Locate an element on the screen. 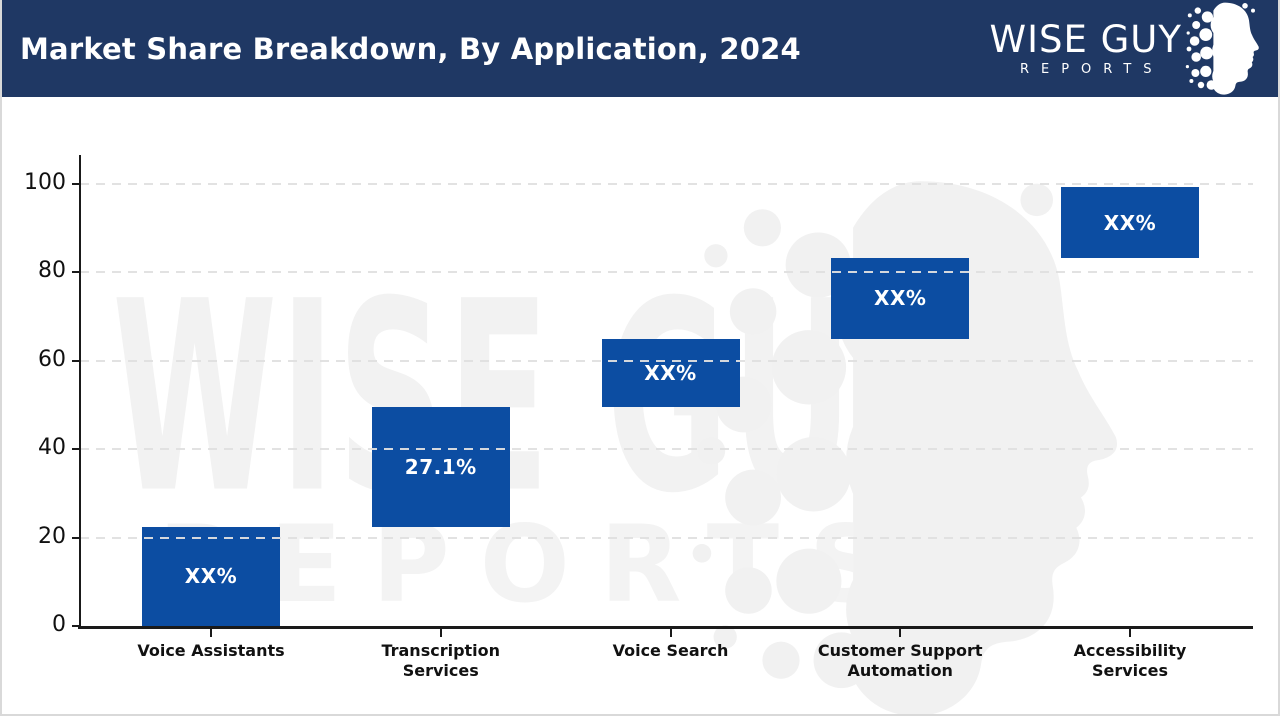  bar-voice-assistants: XX% is located at coordinates (211, 576).